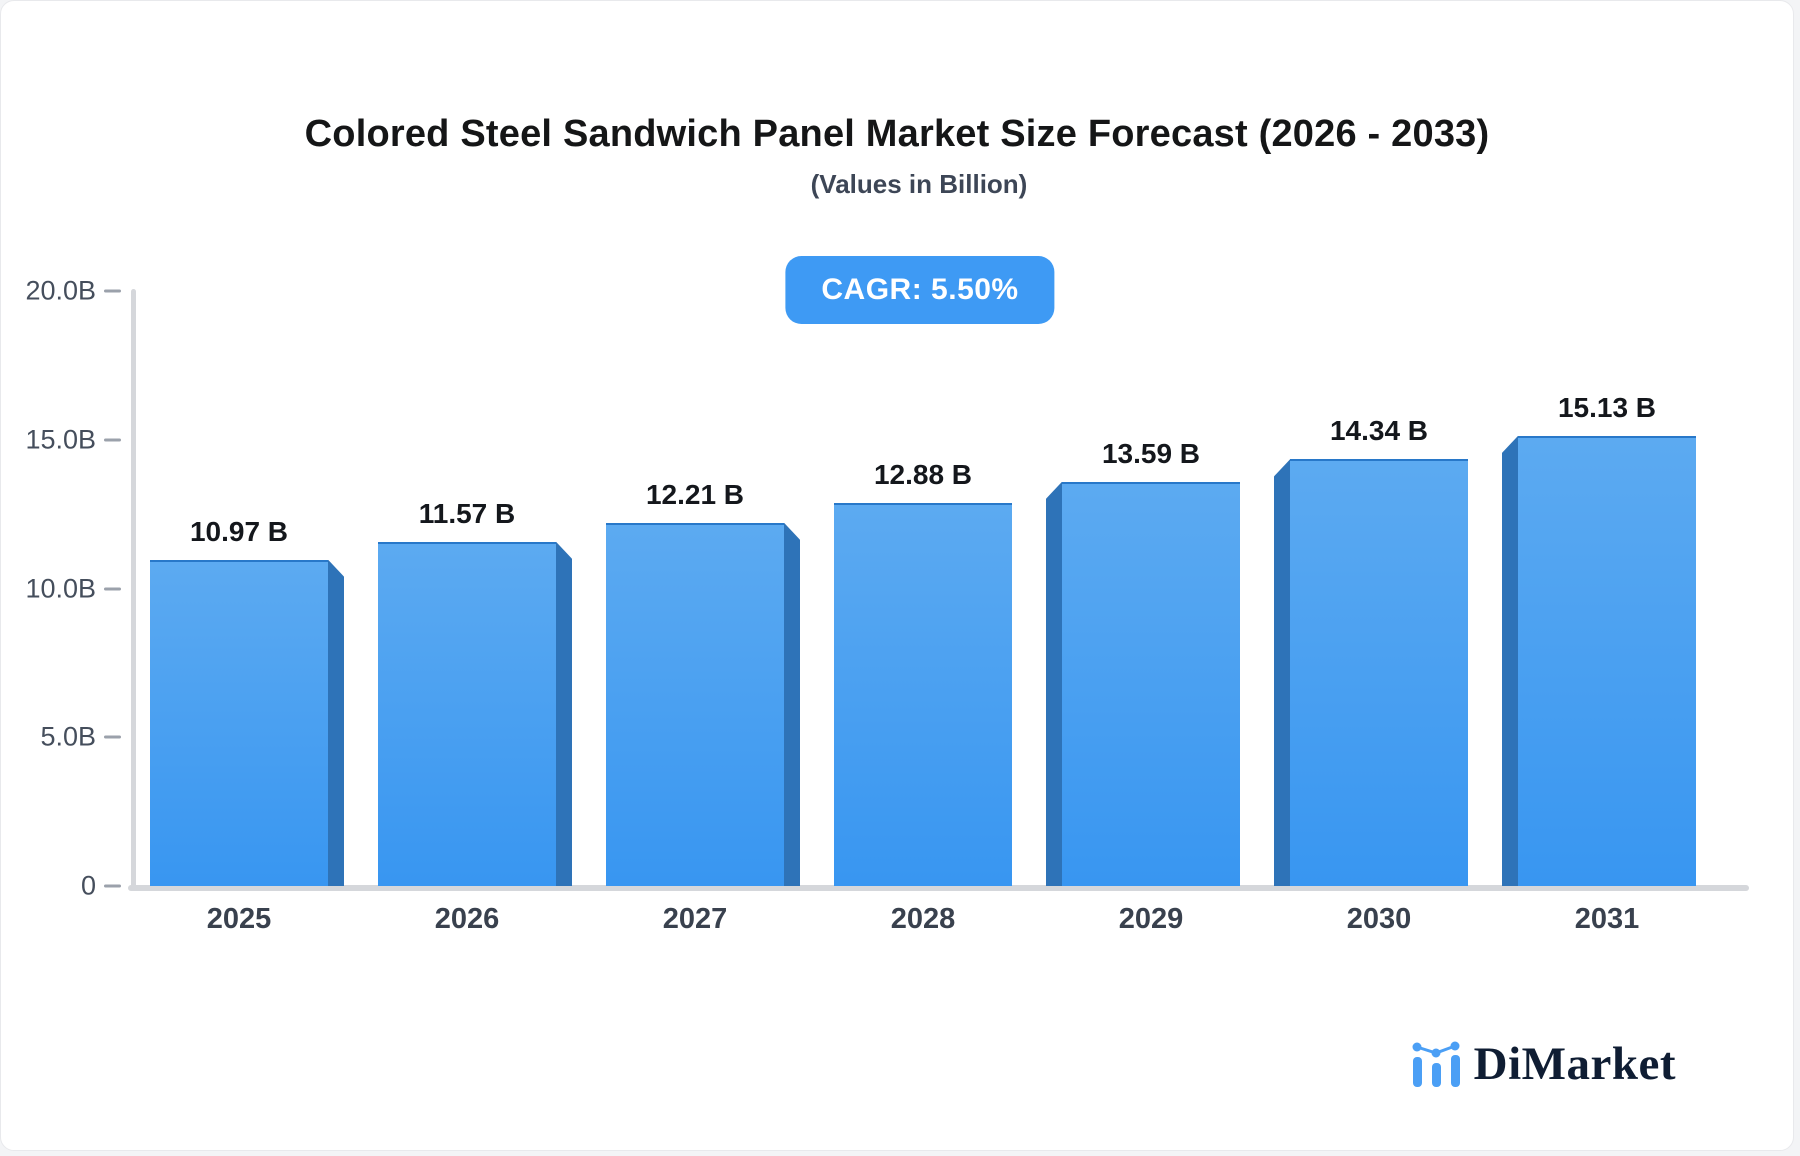  Describe the element at coordinates (1379, 431) in the screenshot. I see `bar-value-label: 14.34 B` at that location.